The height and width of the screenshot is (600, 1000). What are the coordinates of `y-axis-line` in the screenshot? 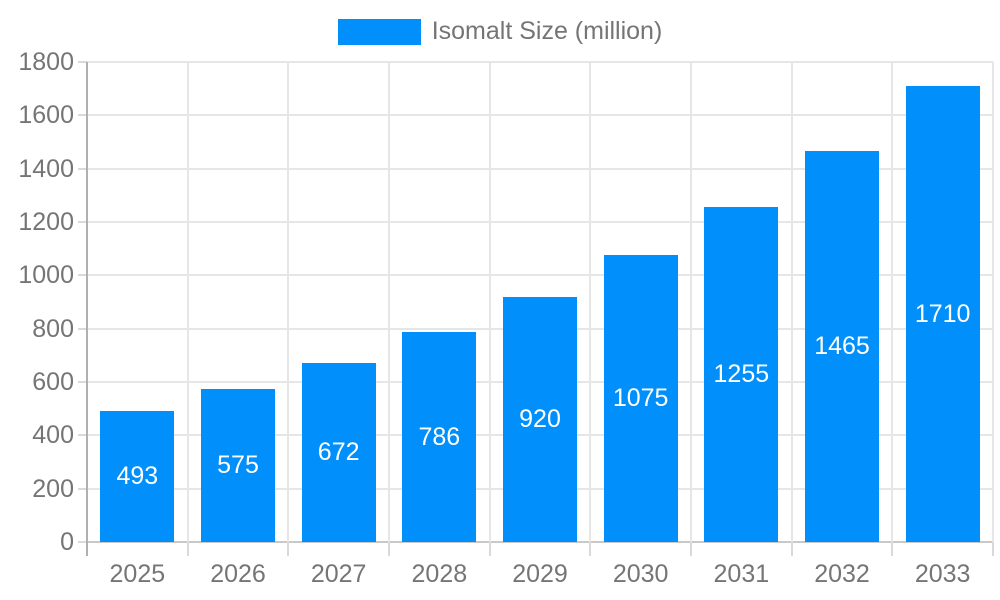 It's located at (87, 309).